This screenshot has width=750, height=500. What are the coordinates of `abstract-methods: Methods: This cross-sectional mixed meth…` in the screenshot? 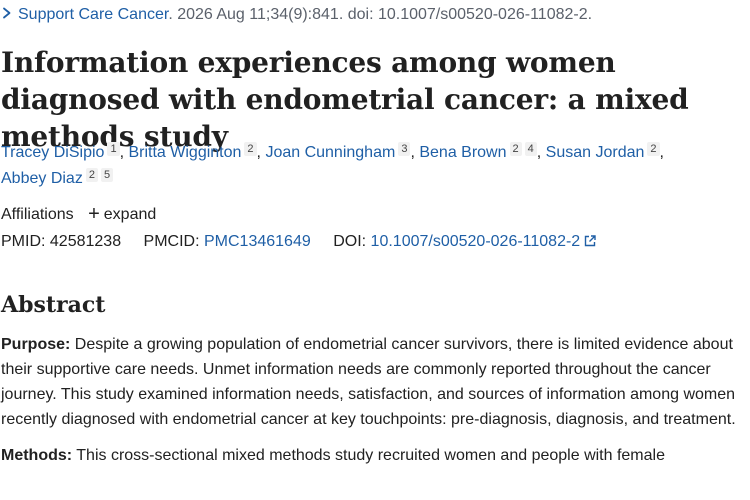 It's located at (373, 455).